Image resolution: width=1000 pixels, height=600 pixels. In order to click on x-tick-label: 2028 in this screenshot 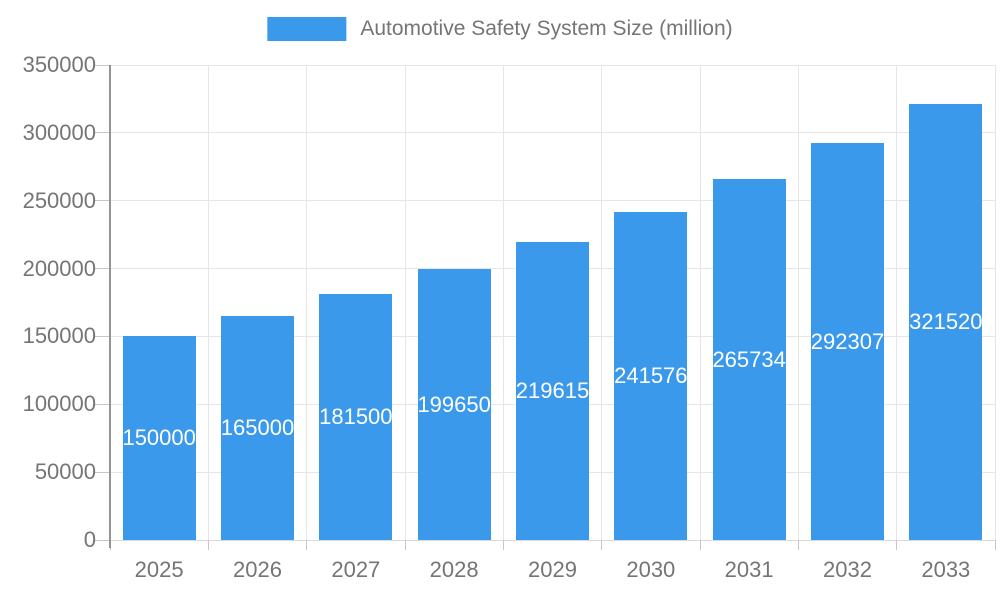, I will do `click(454, 569)`.